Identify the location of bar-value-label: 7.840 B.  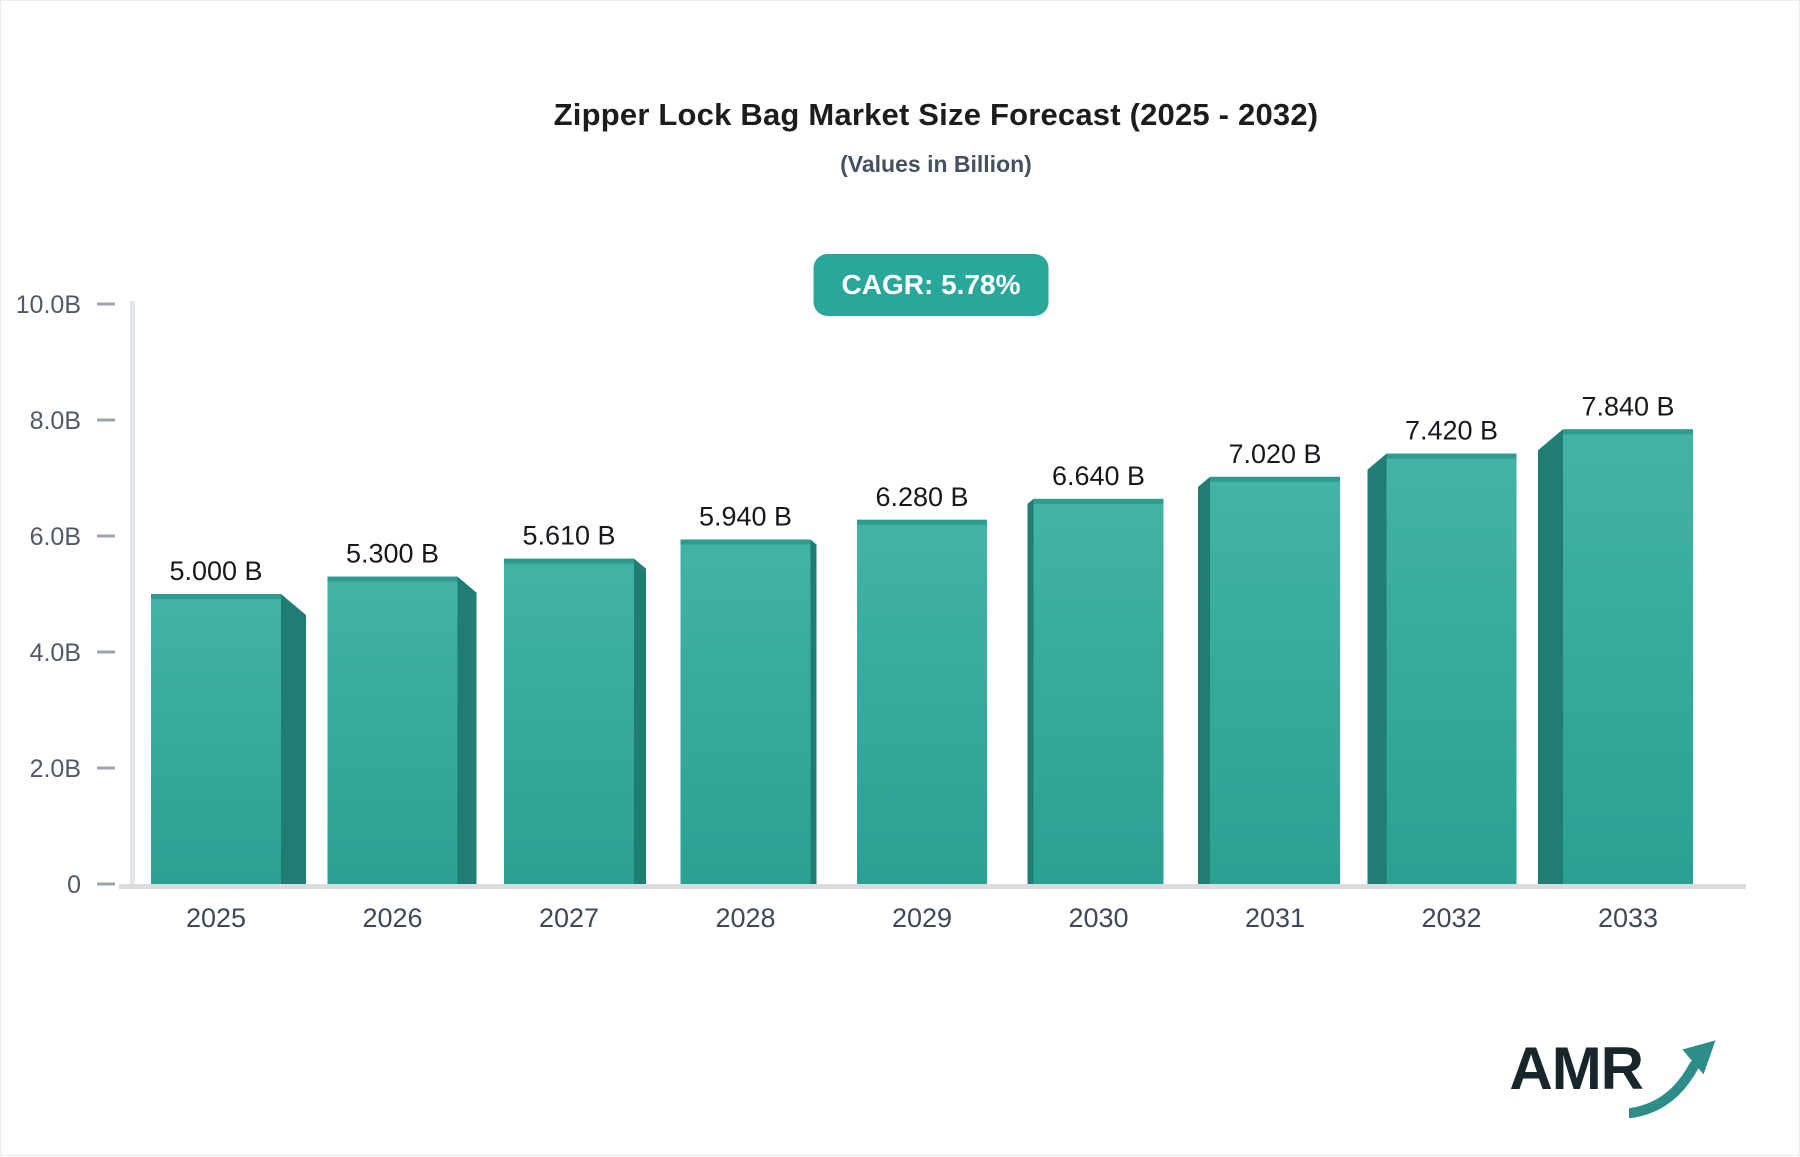
(1627, 406).